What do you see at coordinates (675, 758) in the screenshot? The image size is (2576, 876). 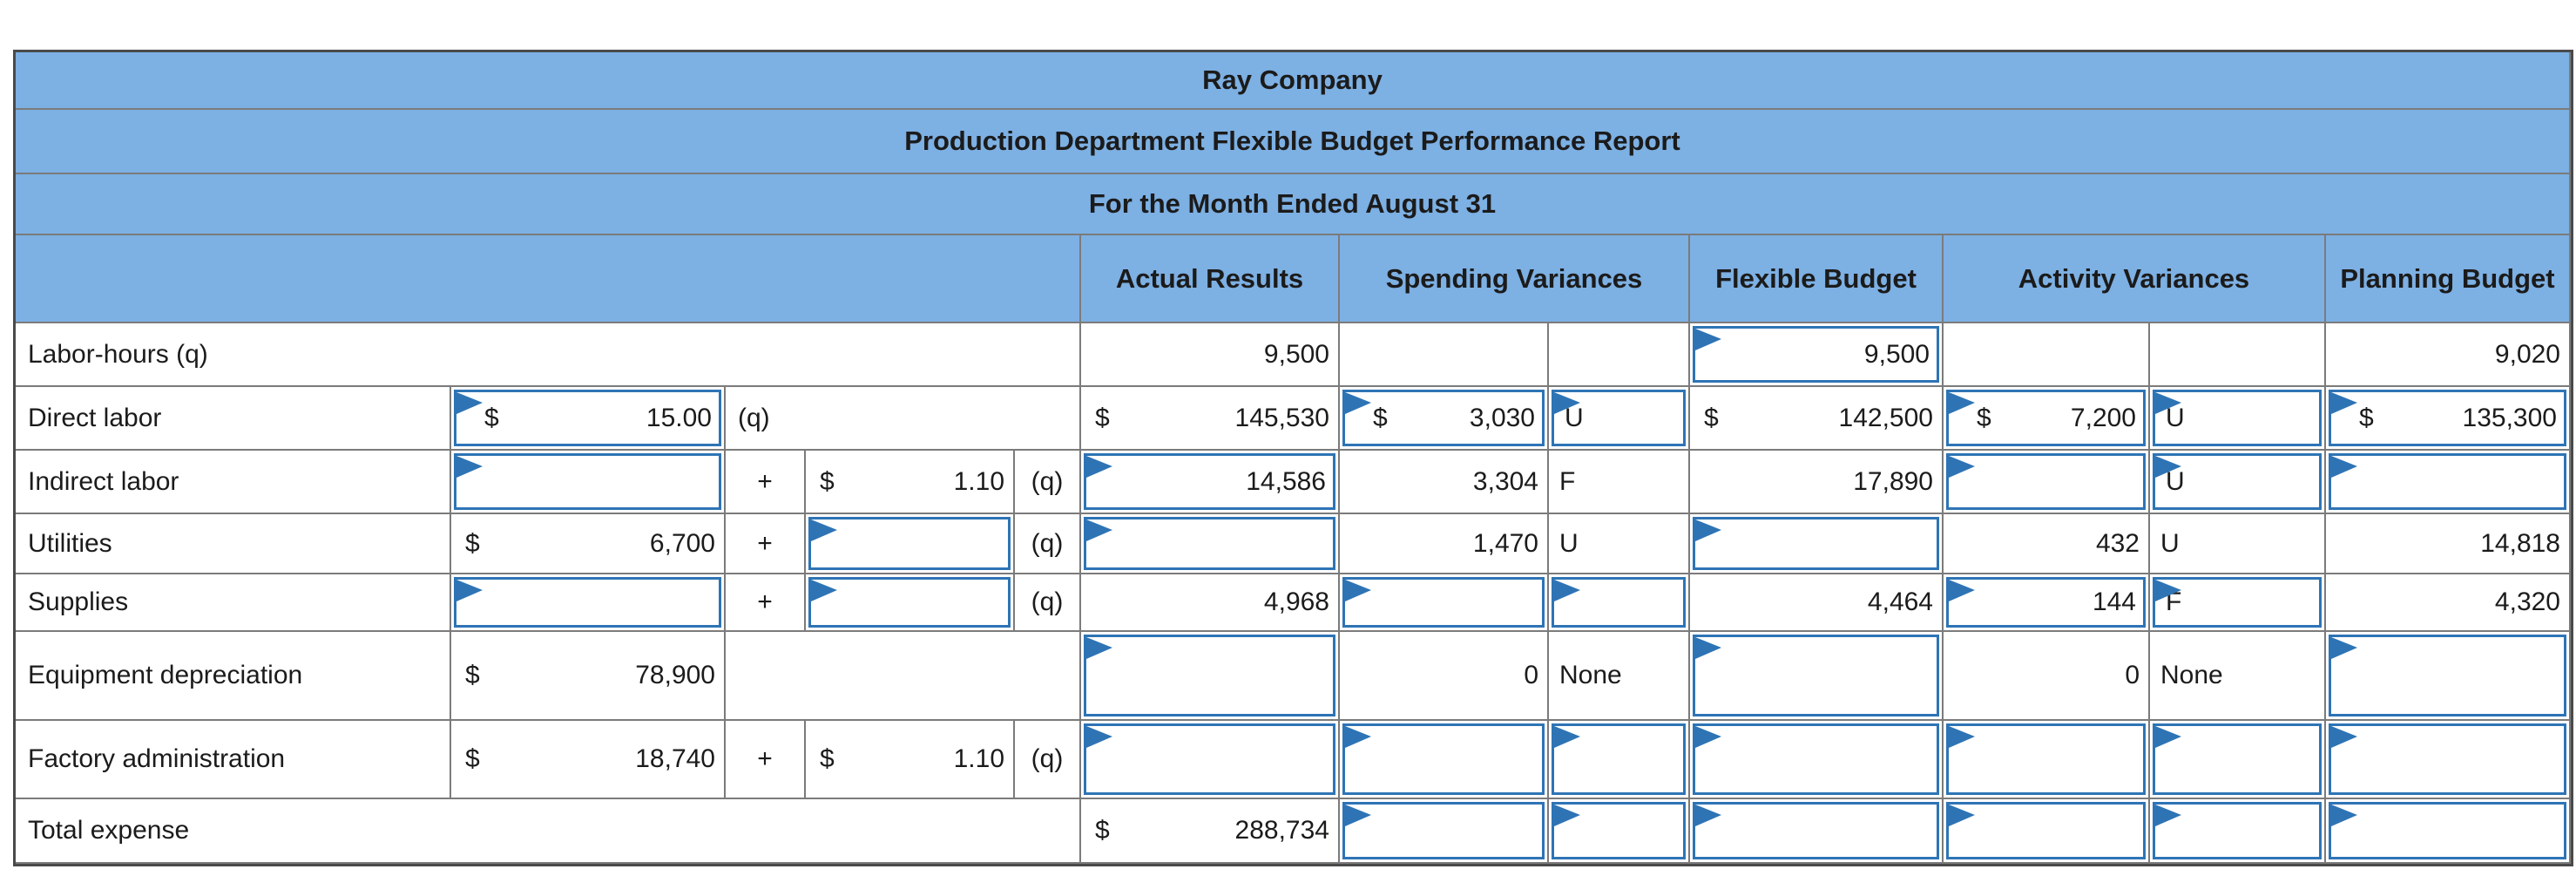 I see `factory-administration-fixed-value: 18,740` at bounding box center [675, 758].